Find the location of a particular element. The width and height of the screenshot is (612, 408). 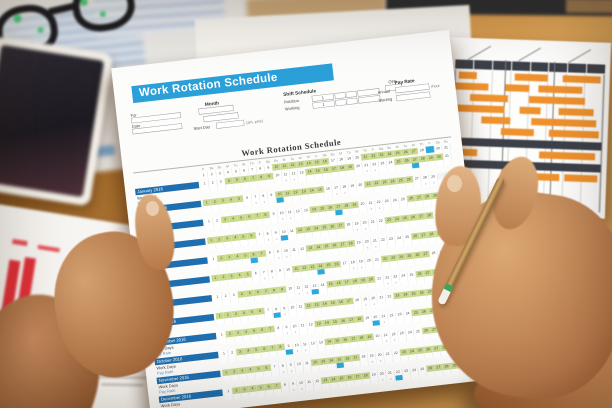

pay-row-label: Starting is located at coordinates (385, 99).